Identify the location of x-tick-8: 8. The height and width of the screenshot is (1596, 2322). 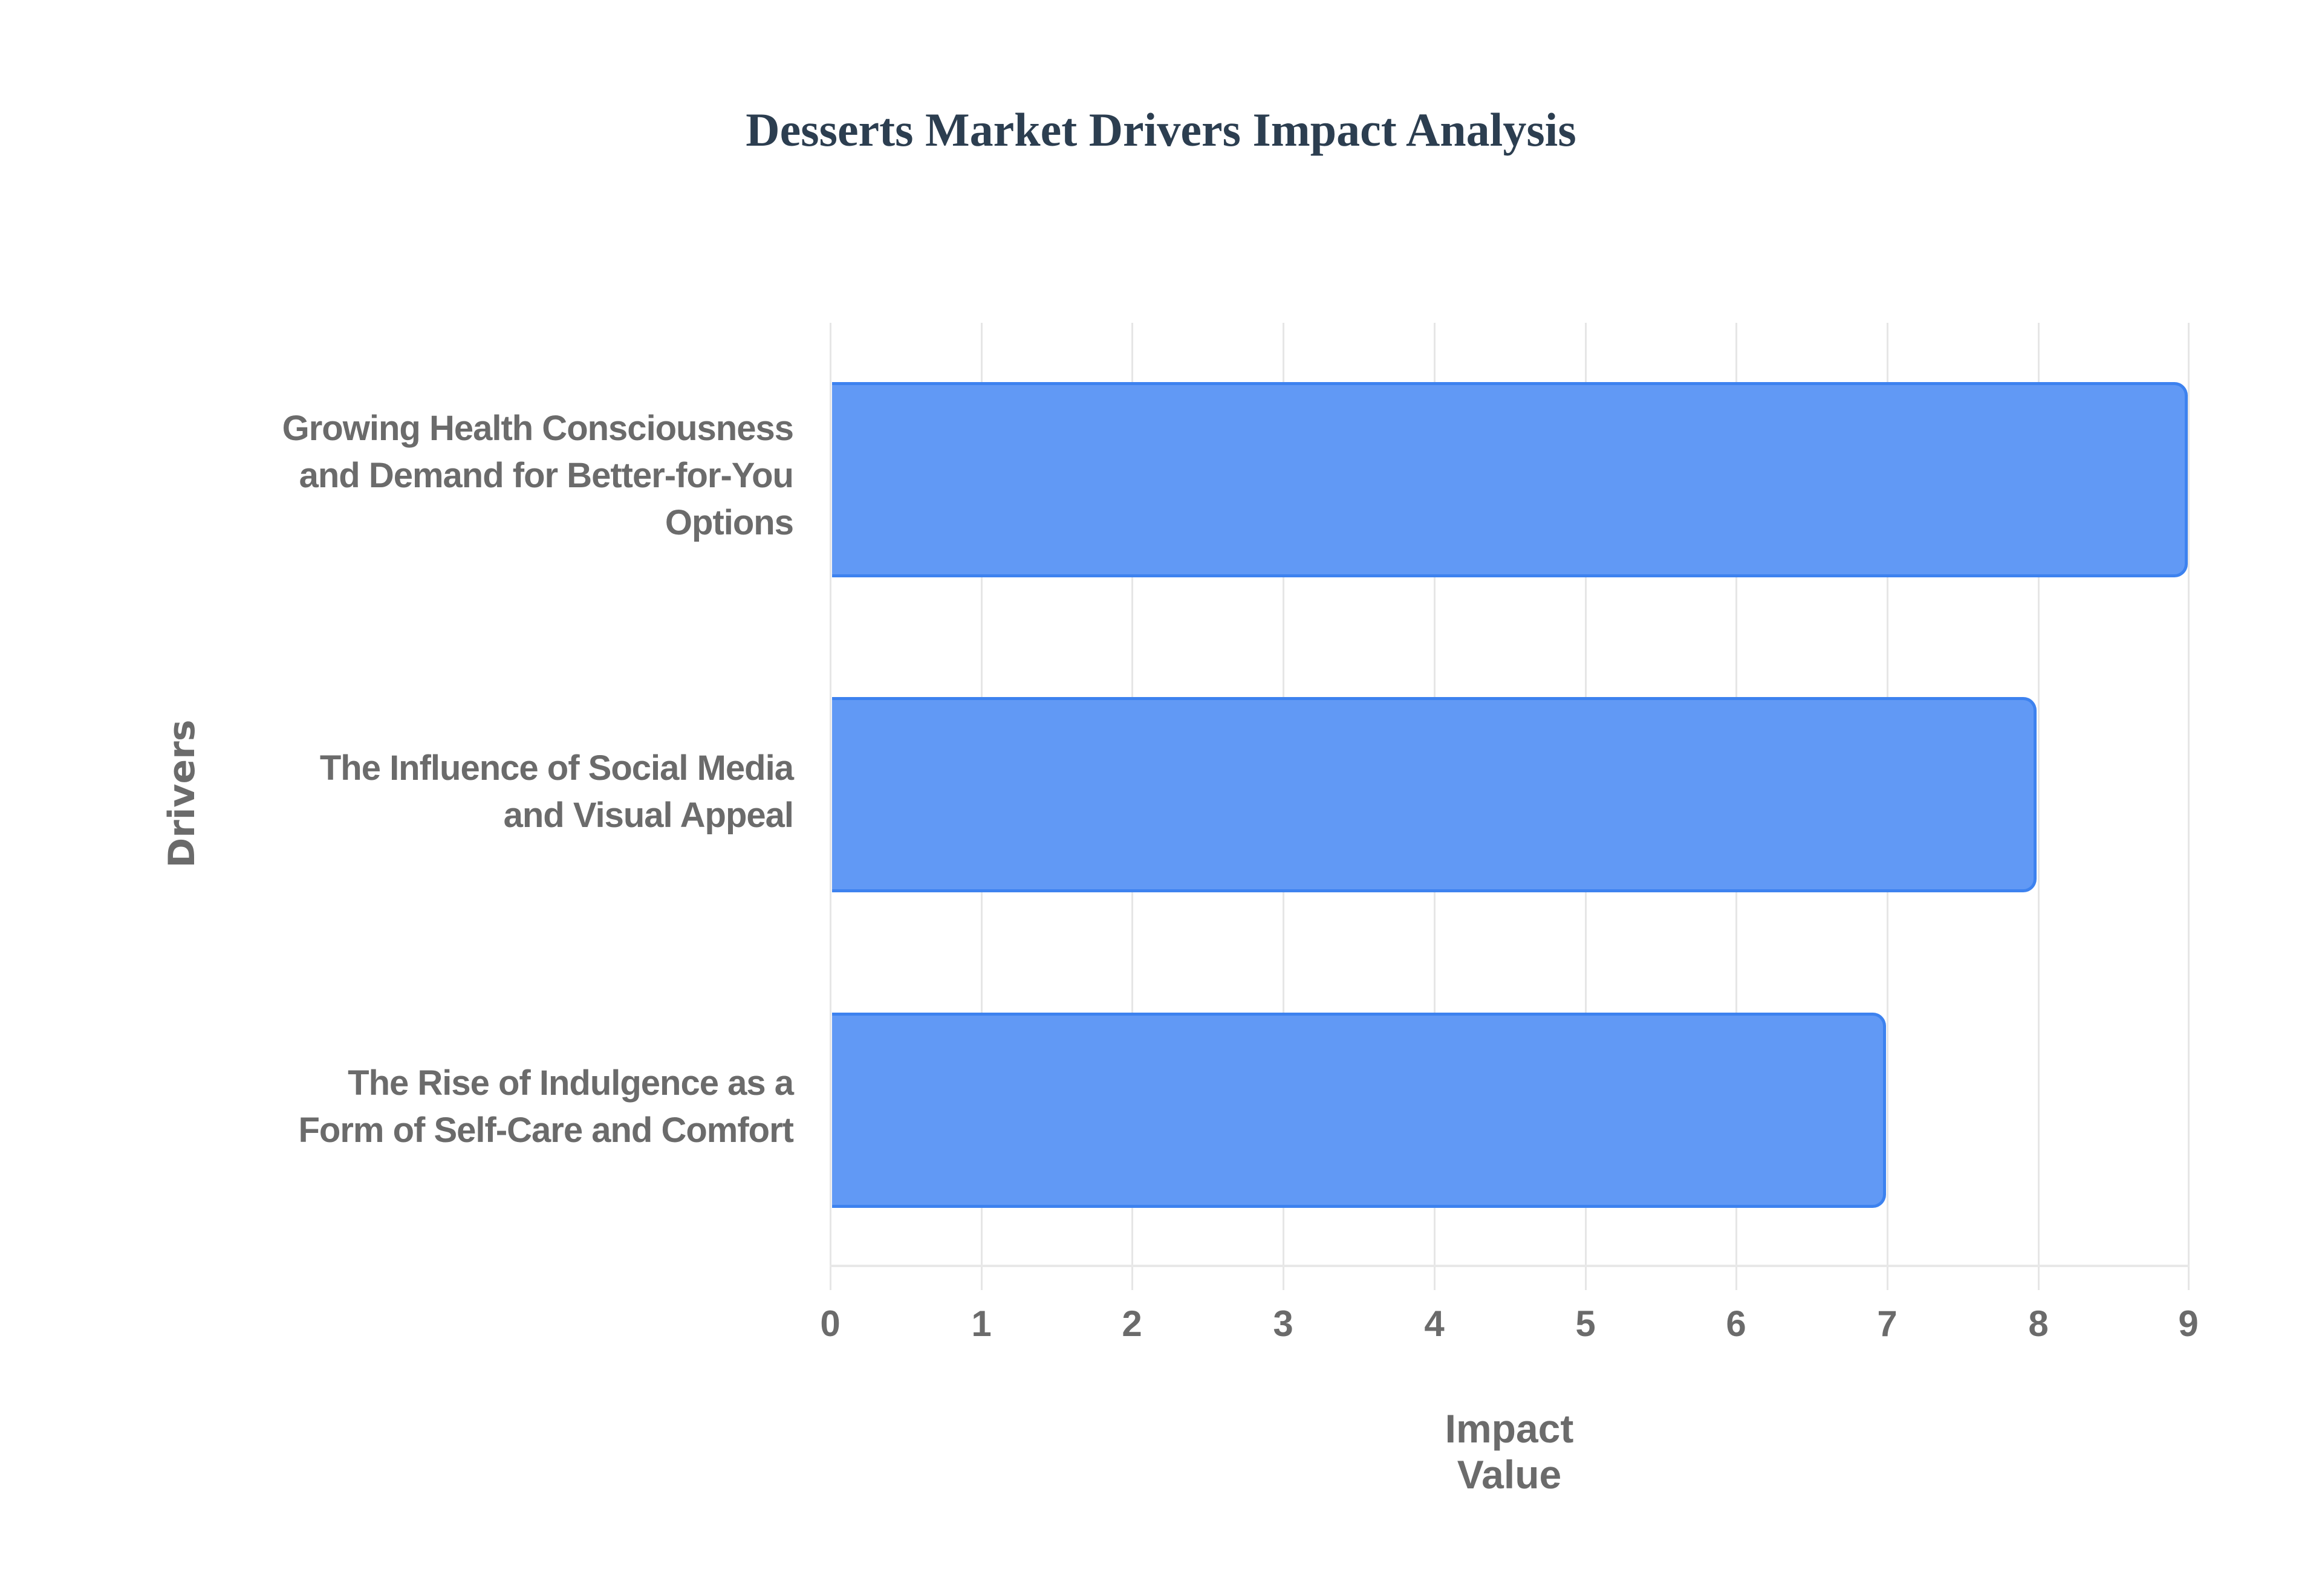
(2038, 1323).